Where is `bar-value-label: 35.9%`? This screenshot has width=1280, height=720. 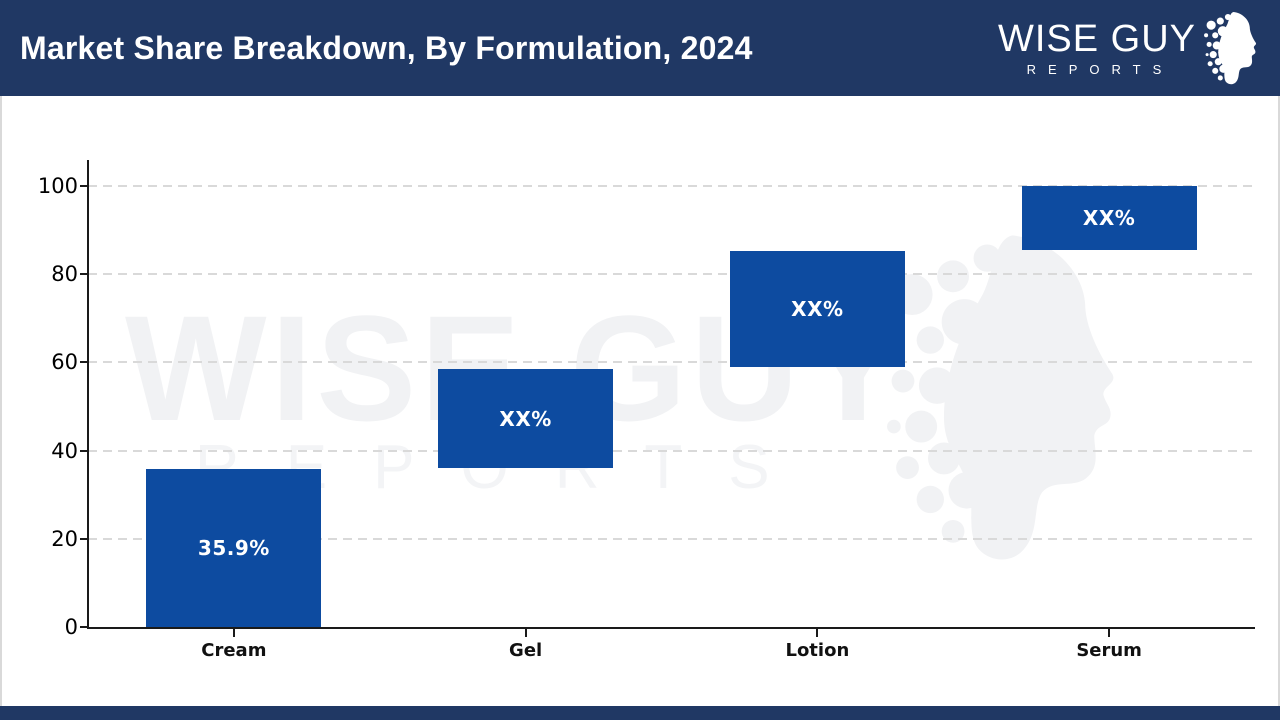
bar-value-label: 35.9% is located at coordinates (233, 547).